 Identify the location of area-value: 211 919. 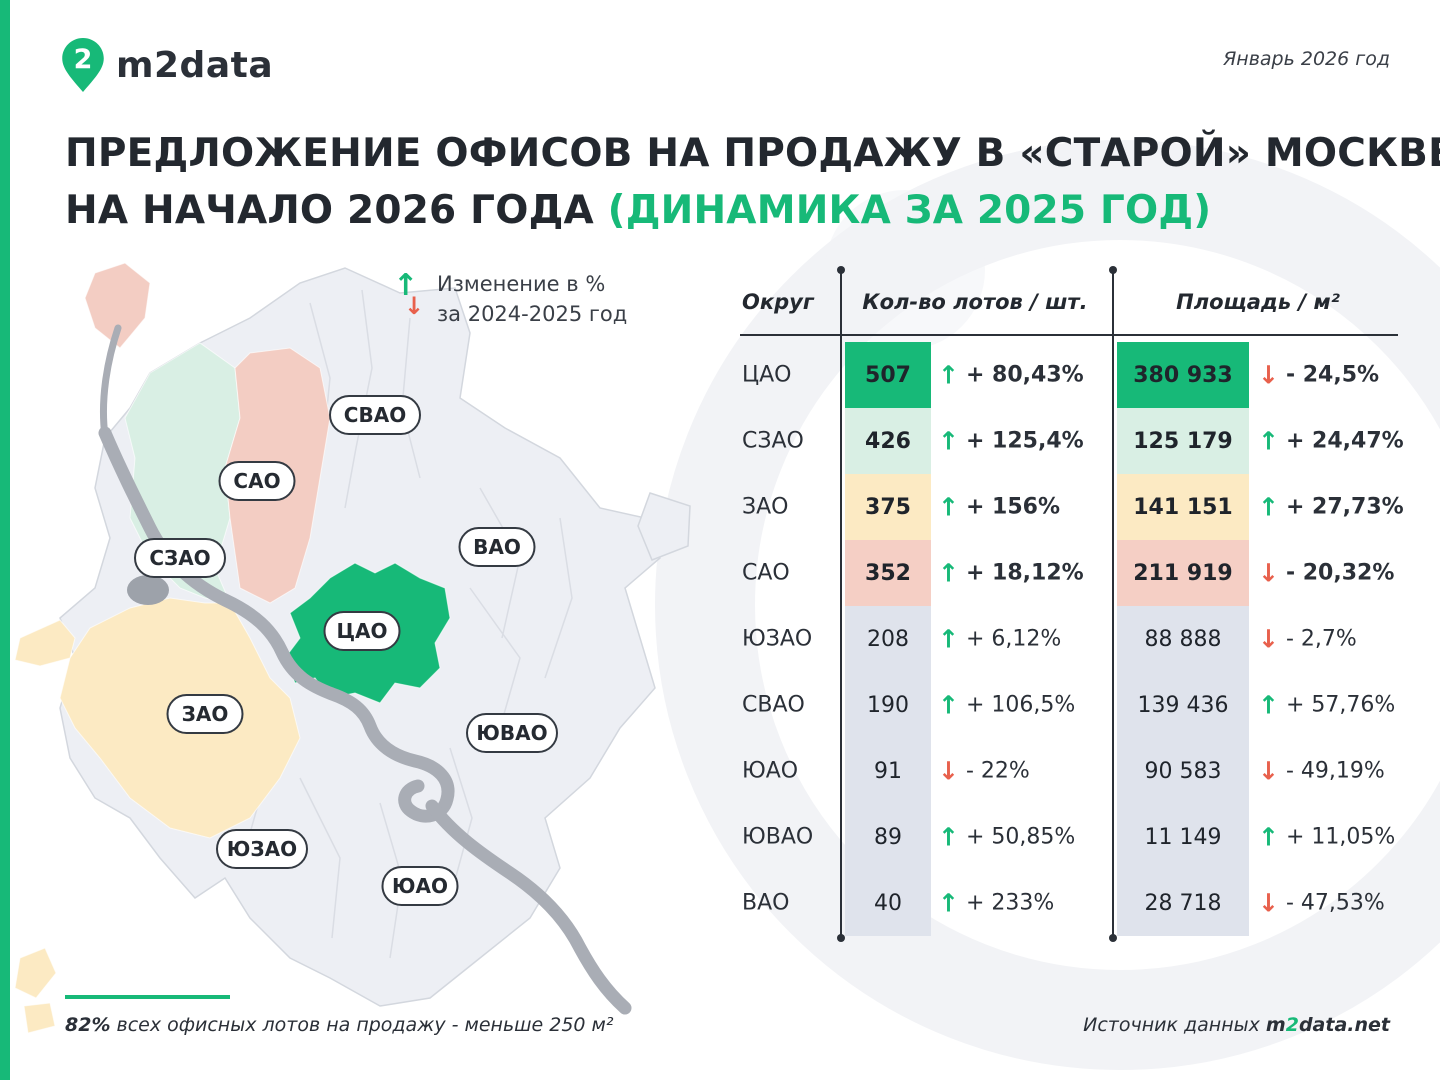
(1183, 573).